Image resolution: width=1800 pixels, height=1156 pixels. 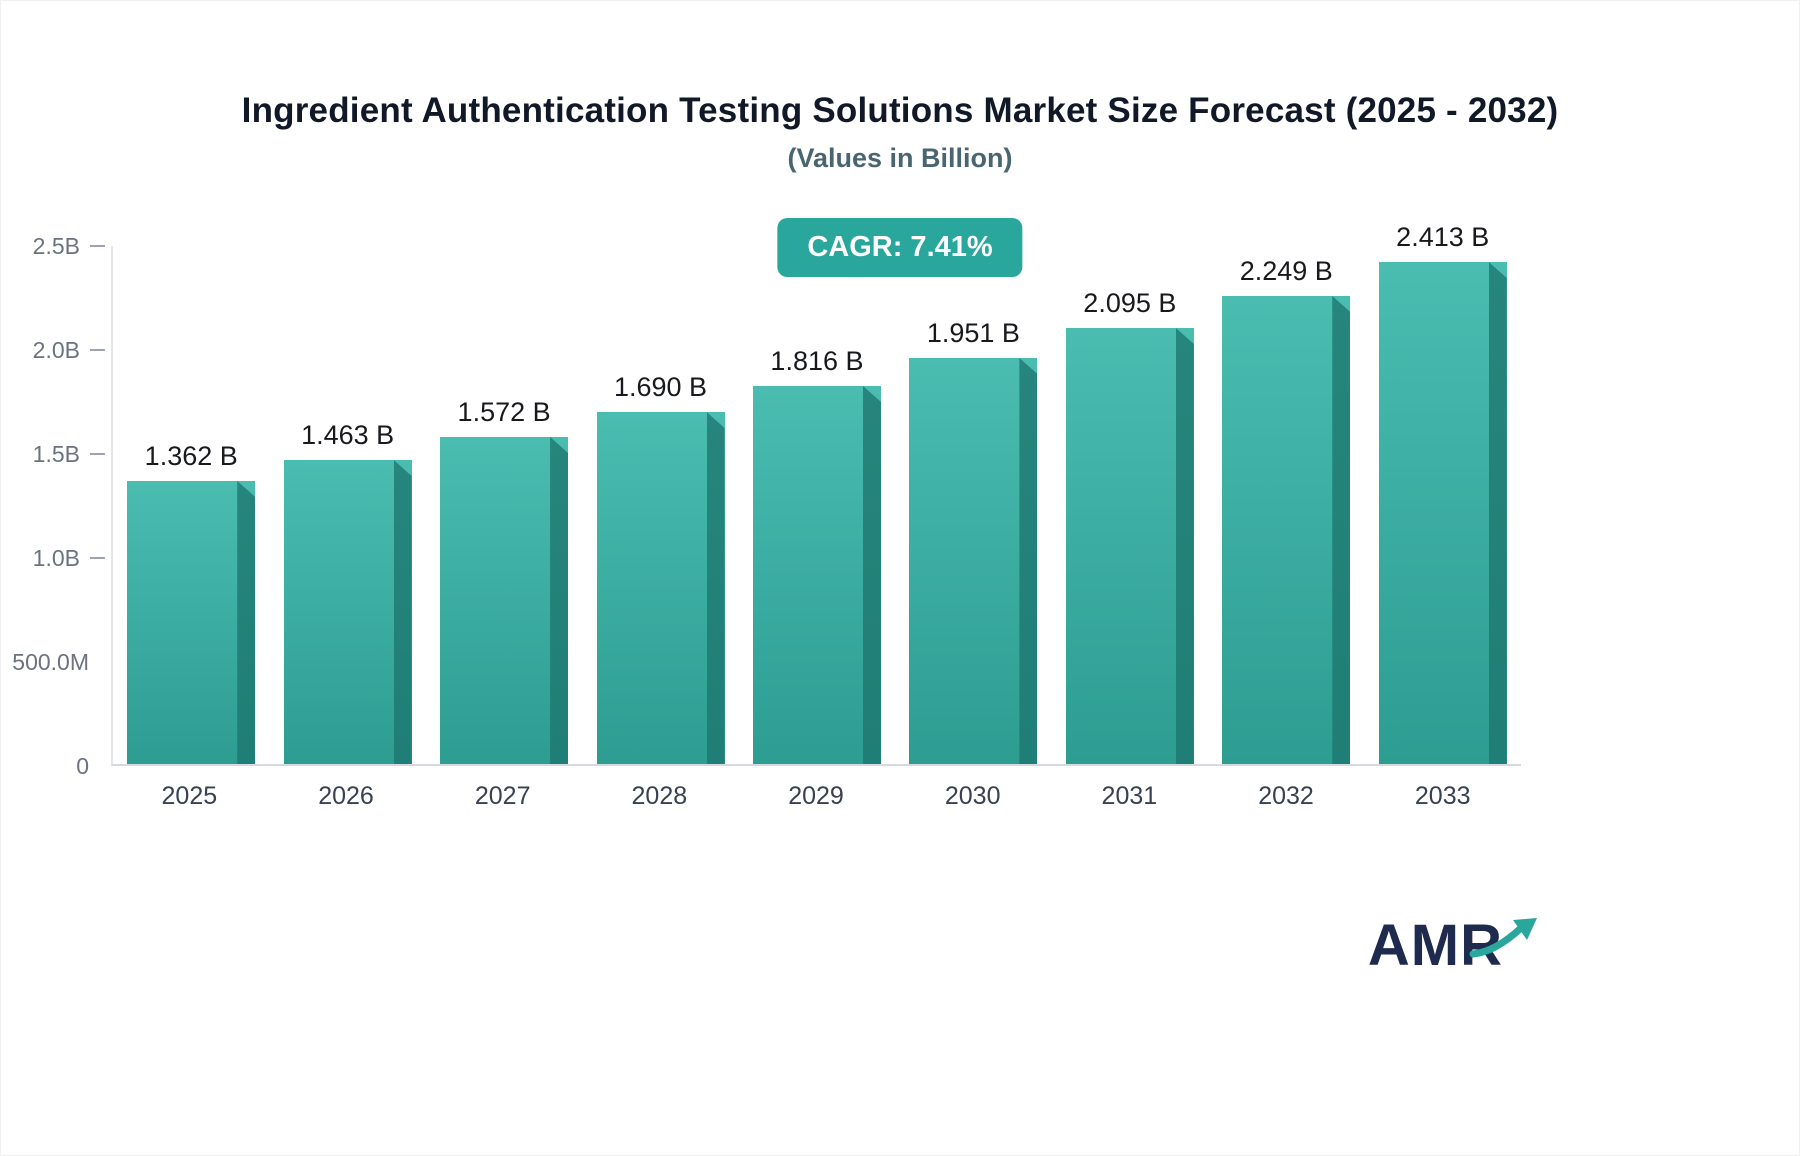 What do you see at coordinates (1130, 303) in the screenshot?
I see `bar-value-label: 2.095 B` at bounding box center [1130, 303].